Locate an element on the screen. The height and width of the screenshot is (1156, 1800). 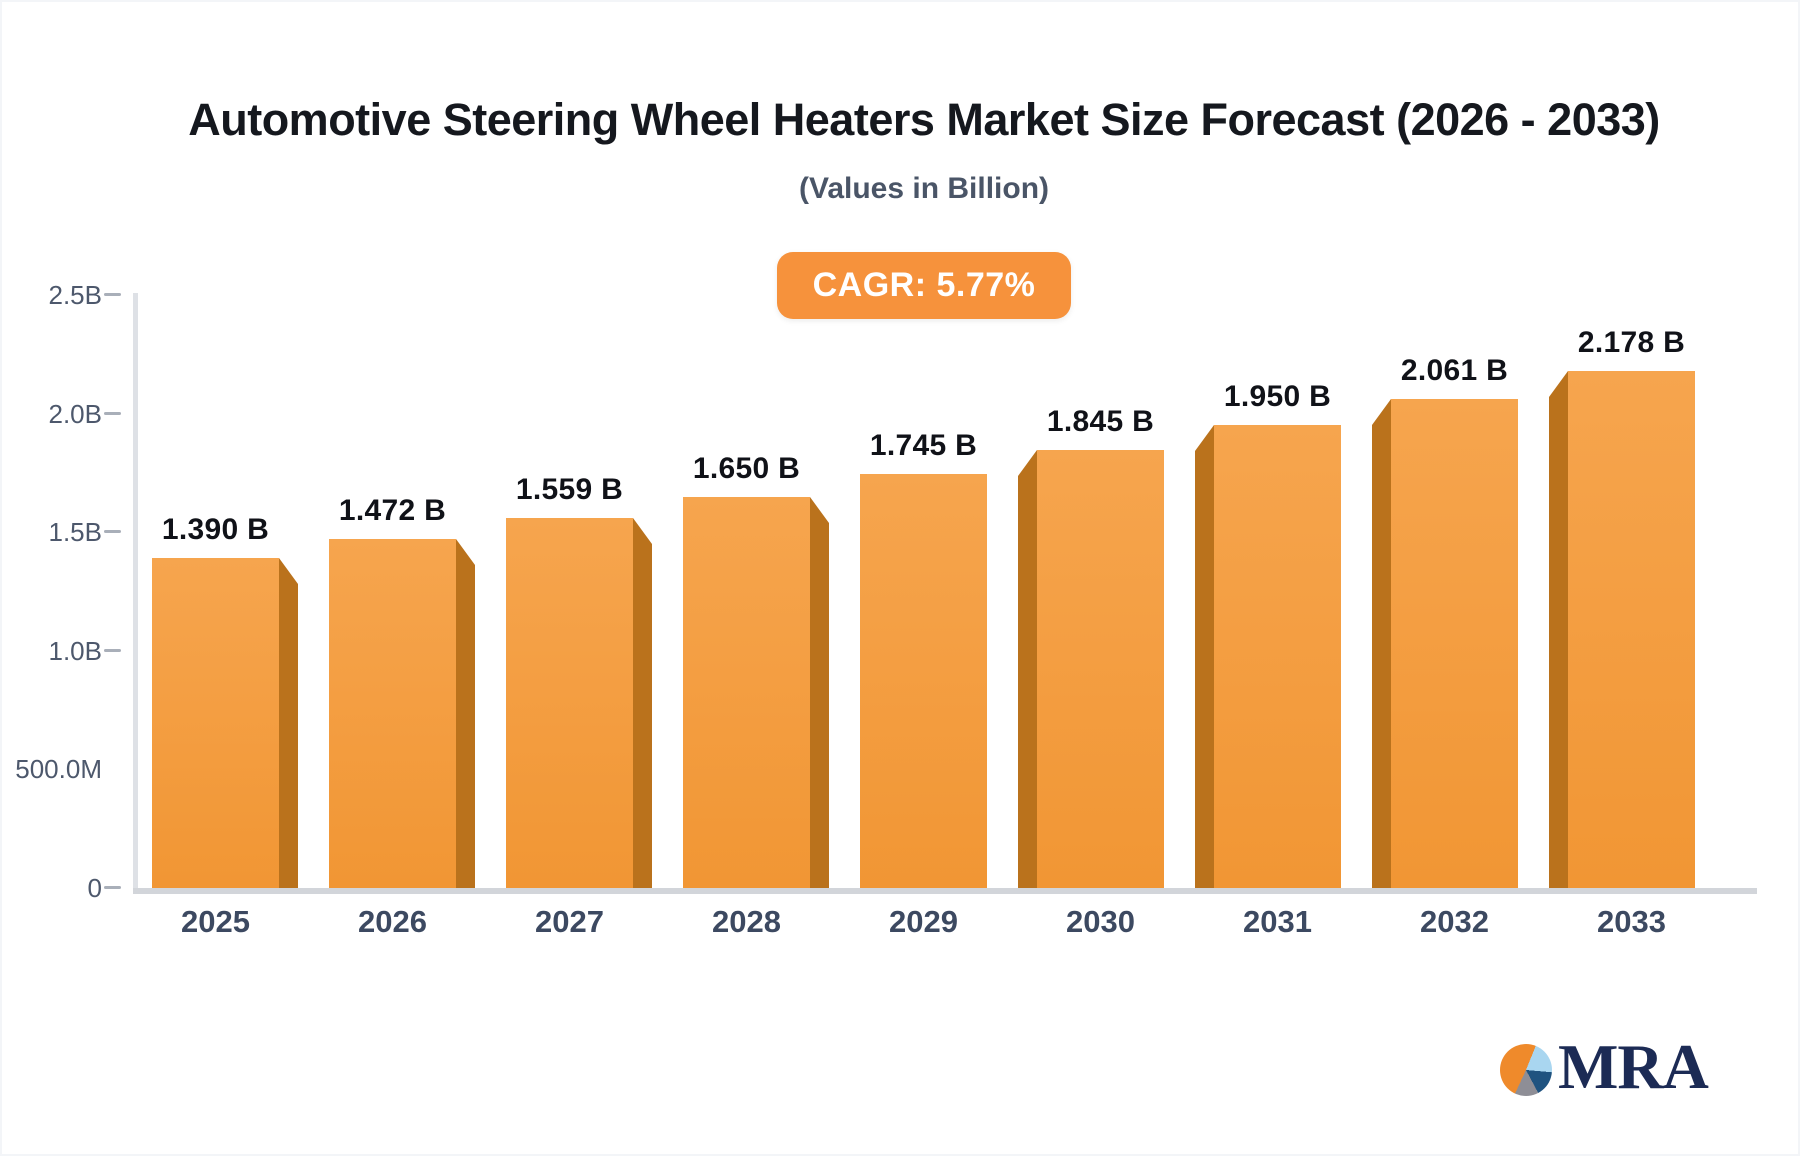
pie-chart-icon is located at coordinates (1526, 1070).